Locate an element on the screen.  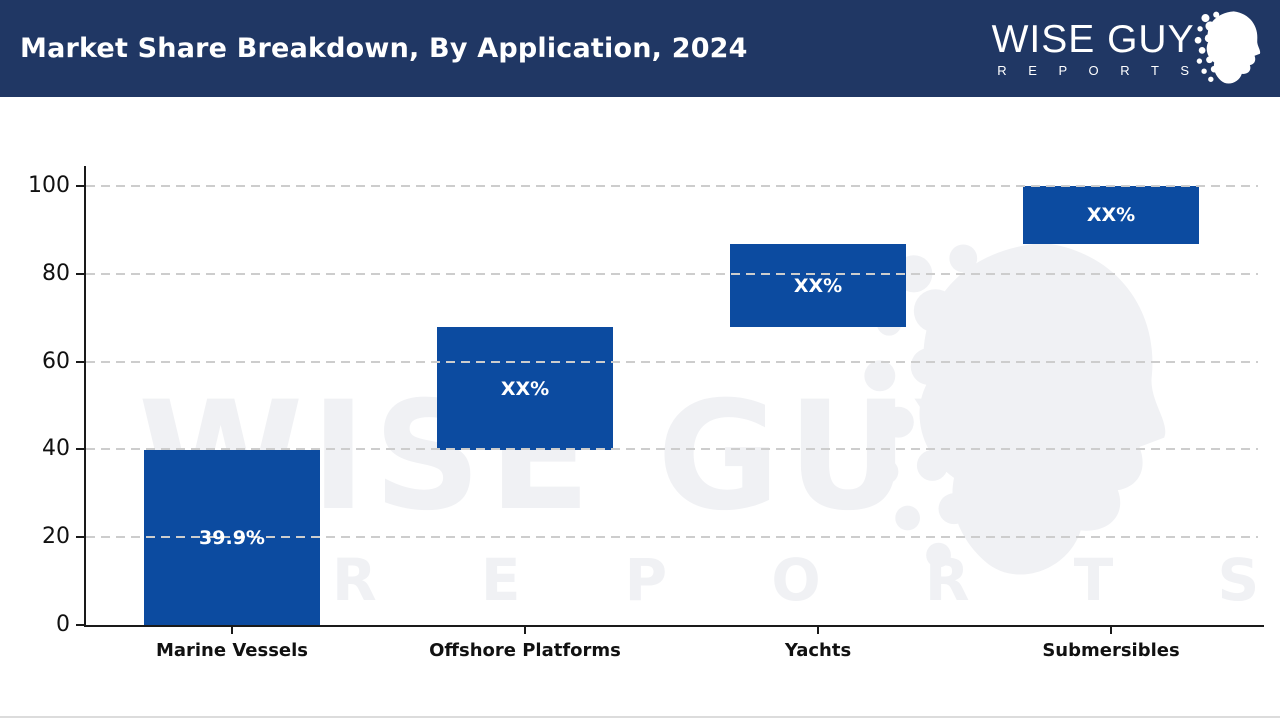
bar-yachts is located at coordinates (818, 285).